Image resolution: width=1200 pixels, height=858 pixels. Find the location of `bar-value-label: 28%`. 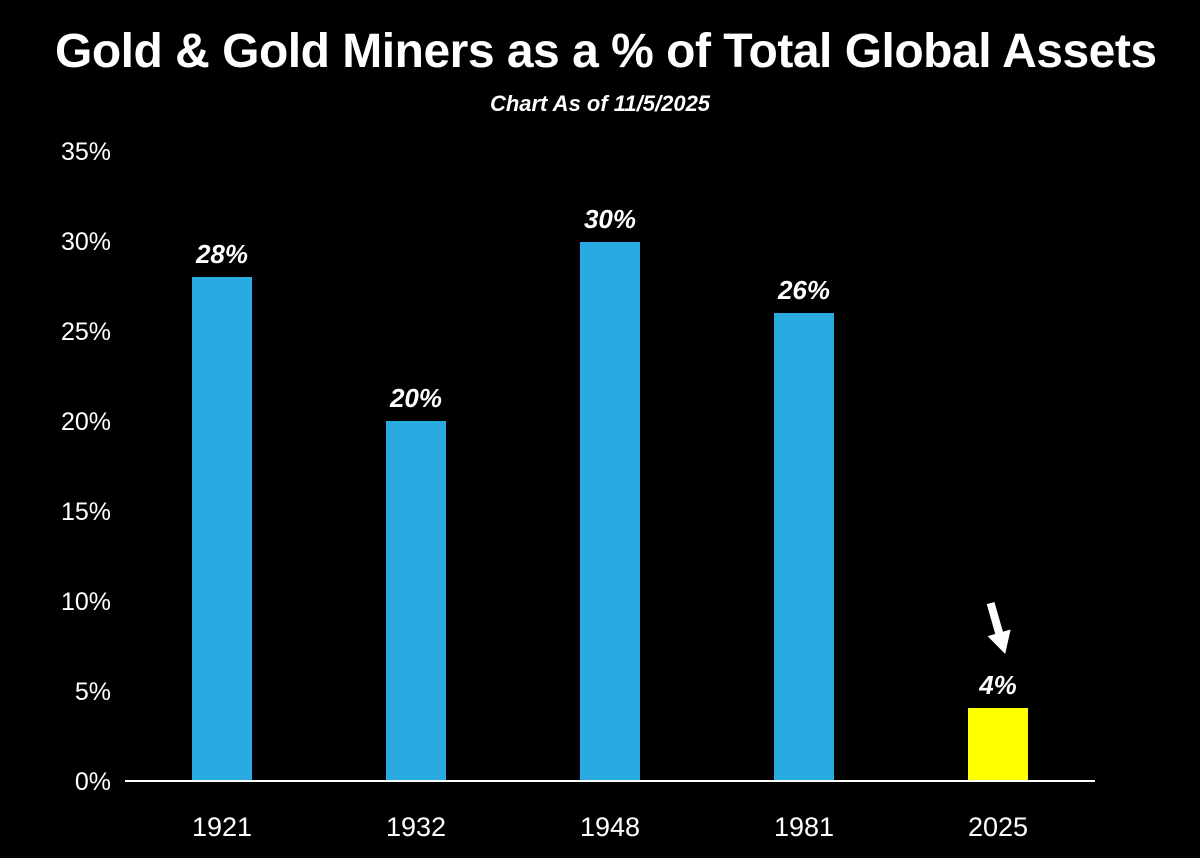

bar-value-label: 28% is located at coordinates (222, 254).